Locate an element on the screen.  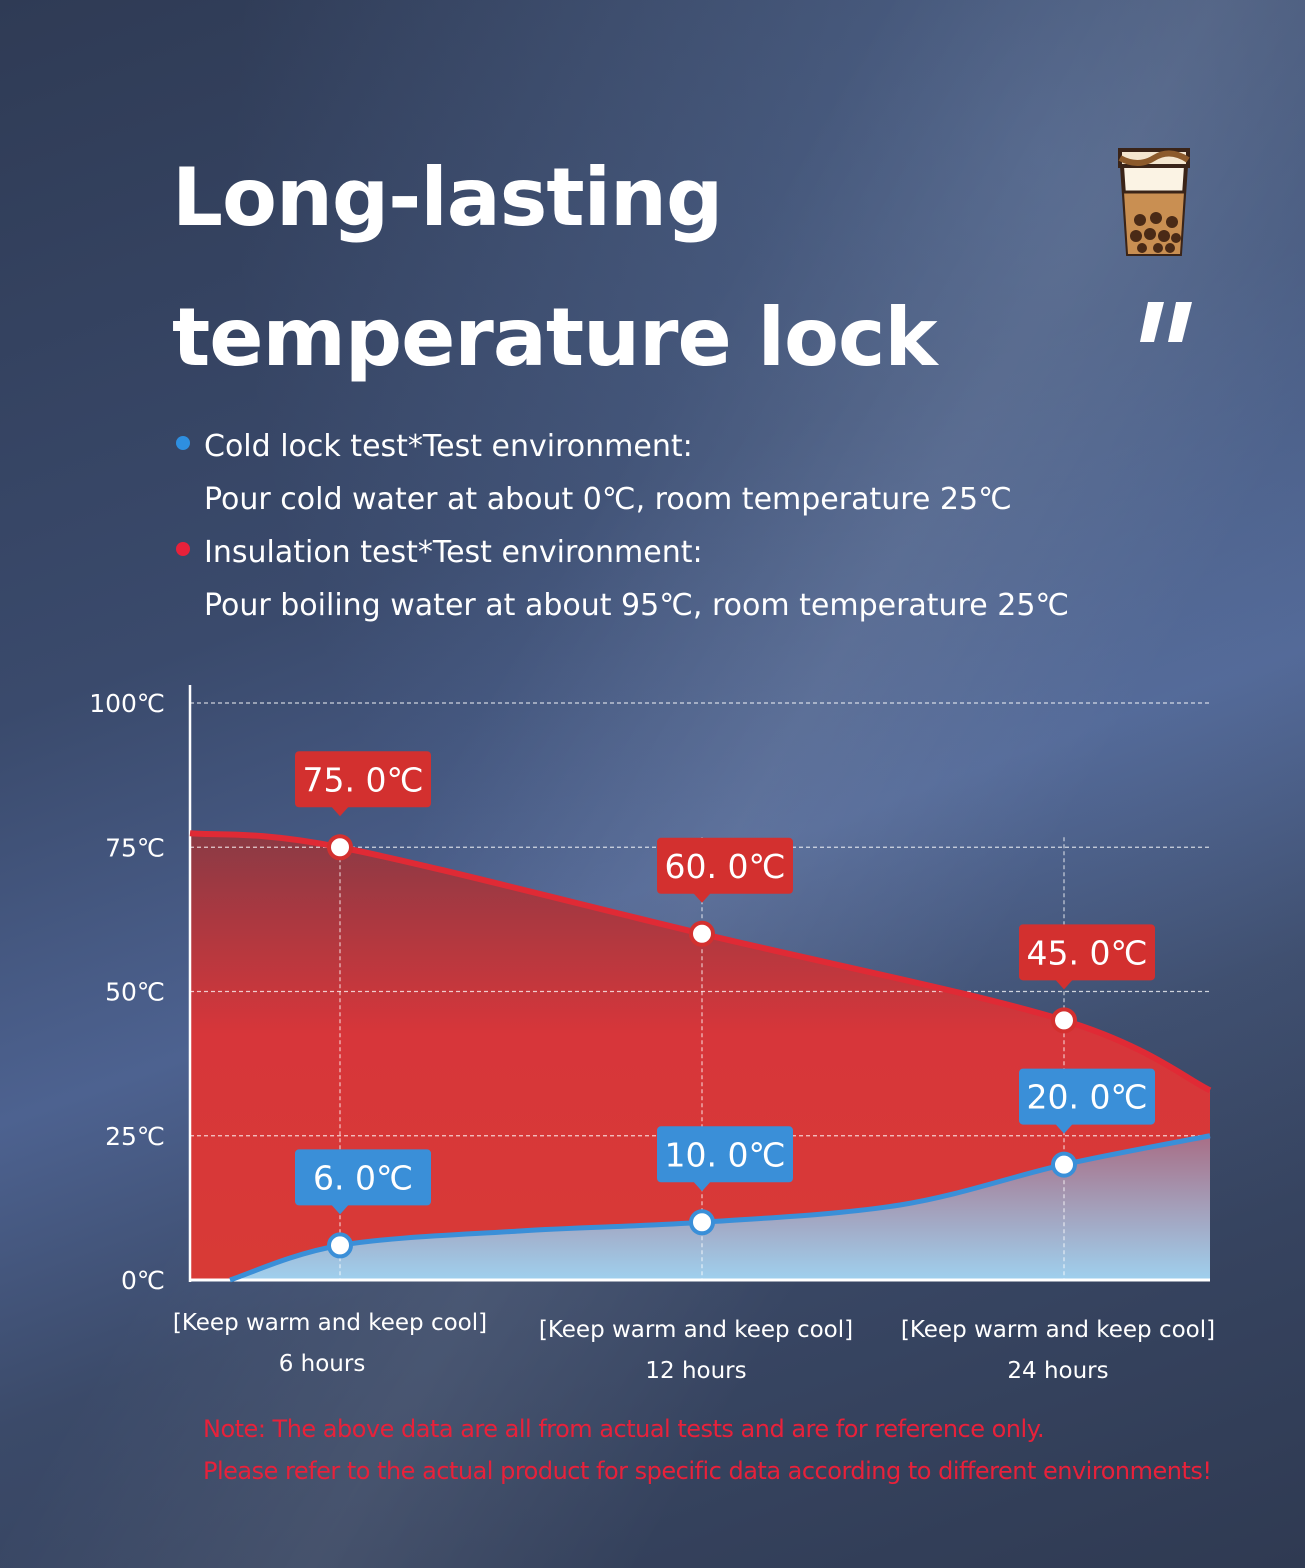
hot-data-label: 75. 0℃ is located at coordinates (363, 784).